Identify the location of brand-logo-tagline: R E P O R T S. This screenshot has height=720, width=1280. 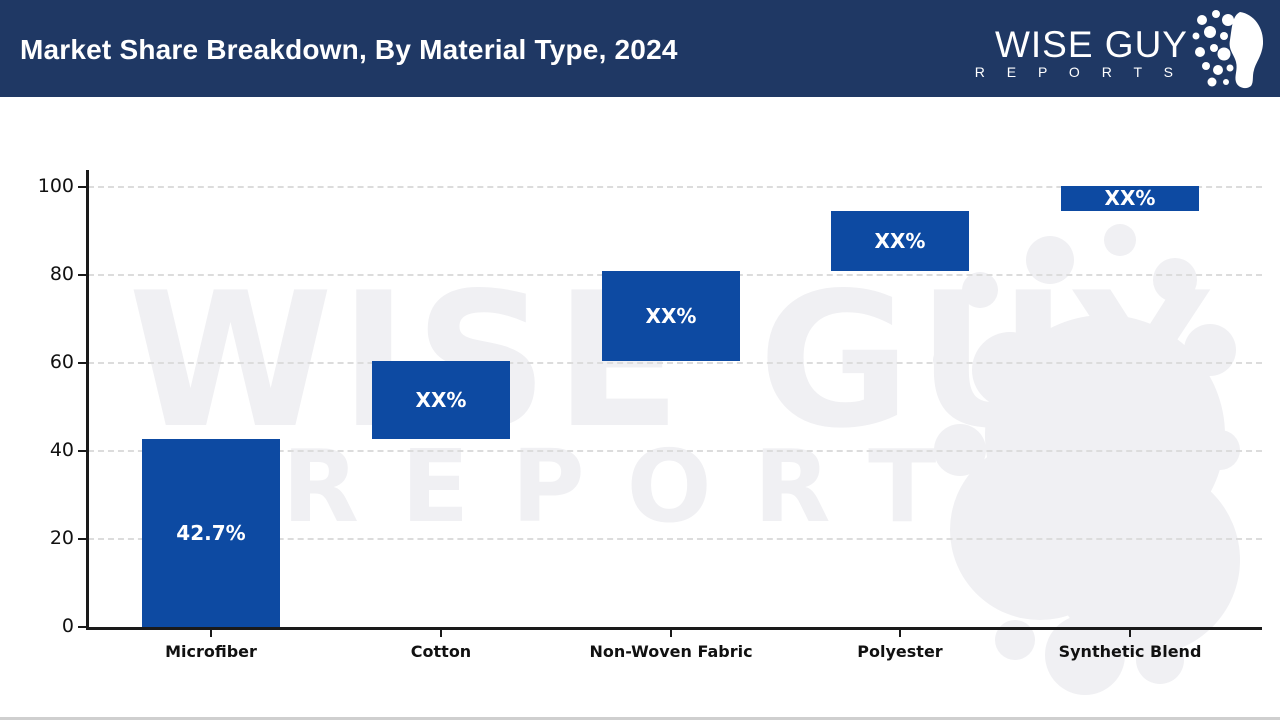
(1078, 72).